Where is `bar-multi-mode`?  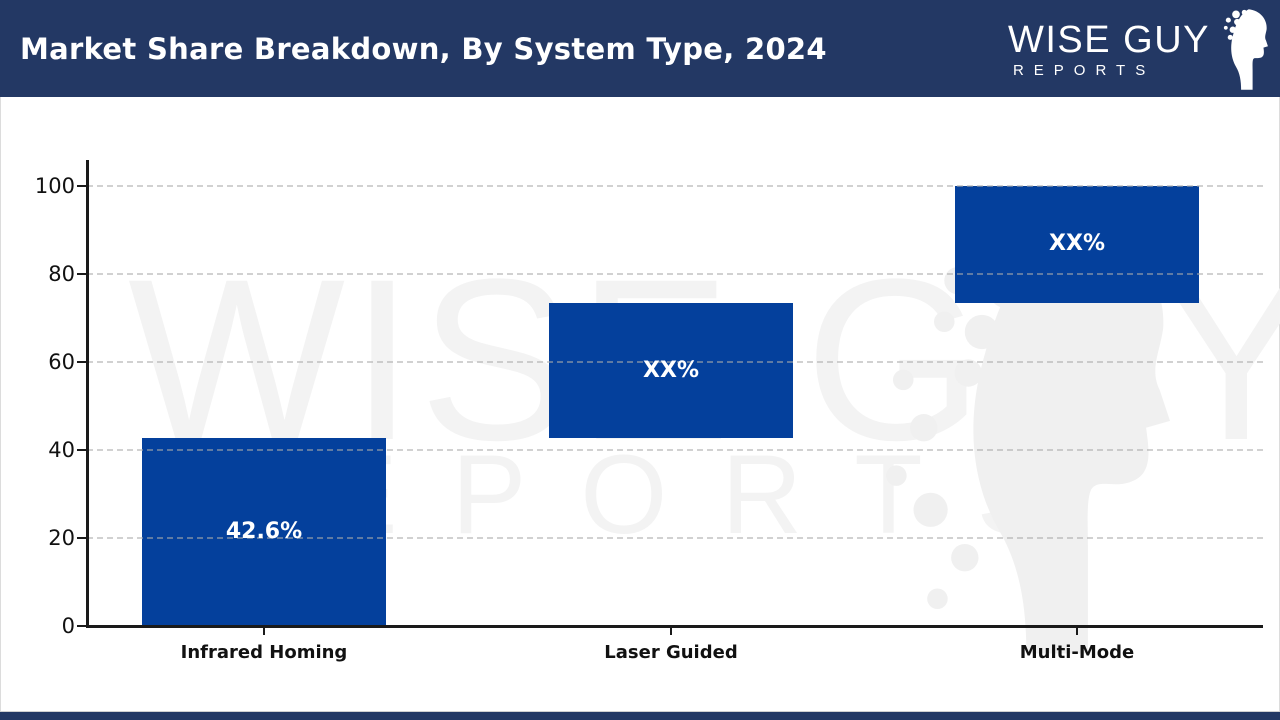
bar-multi-mode is located at coordinates (1077, 244).